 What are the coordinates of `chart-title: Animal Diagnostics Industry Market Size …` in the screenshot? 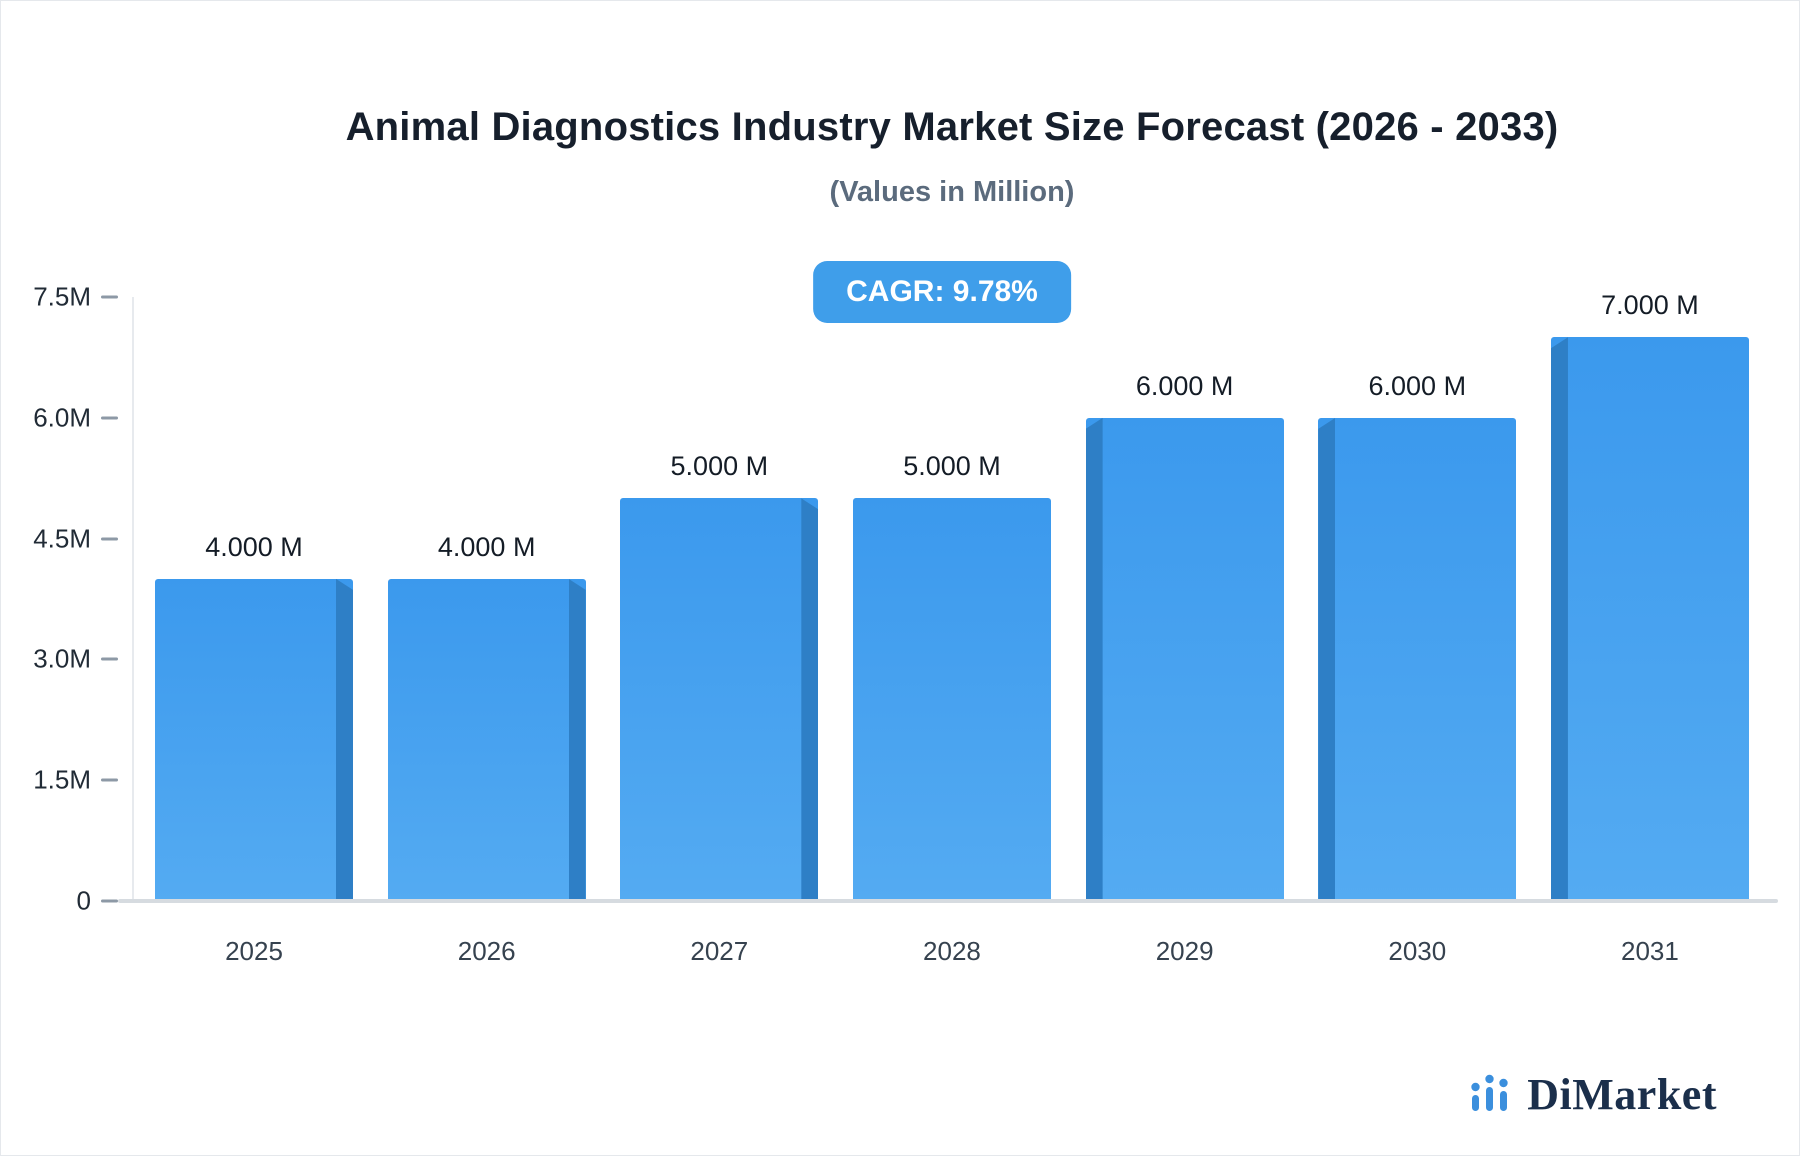 It's located at (952, 127).